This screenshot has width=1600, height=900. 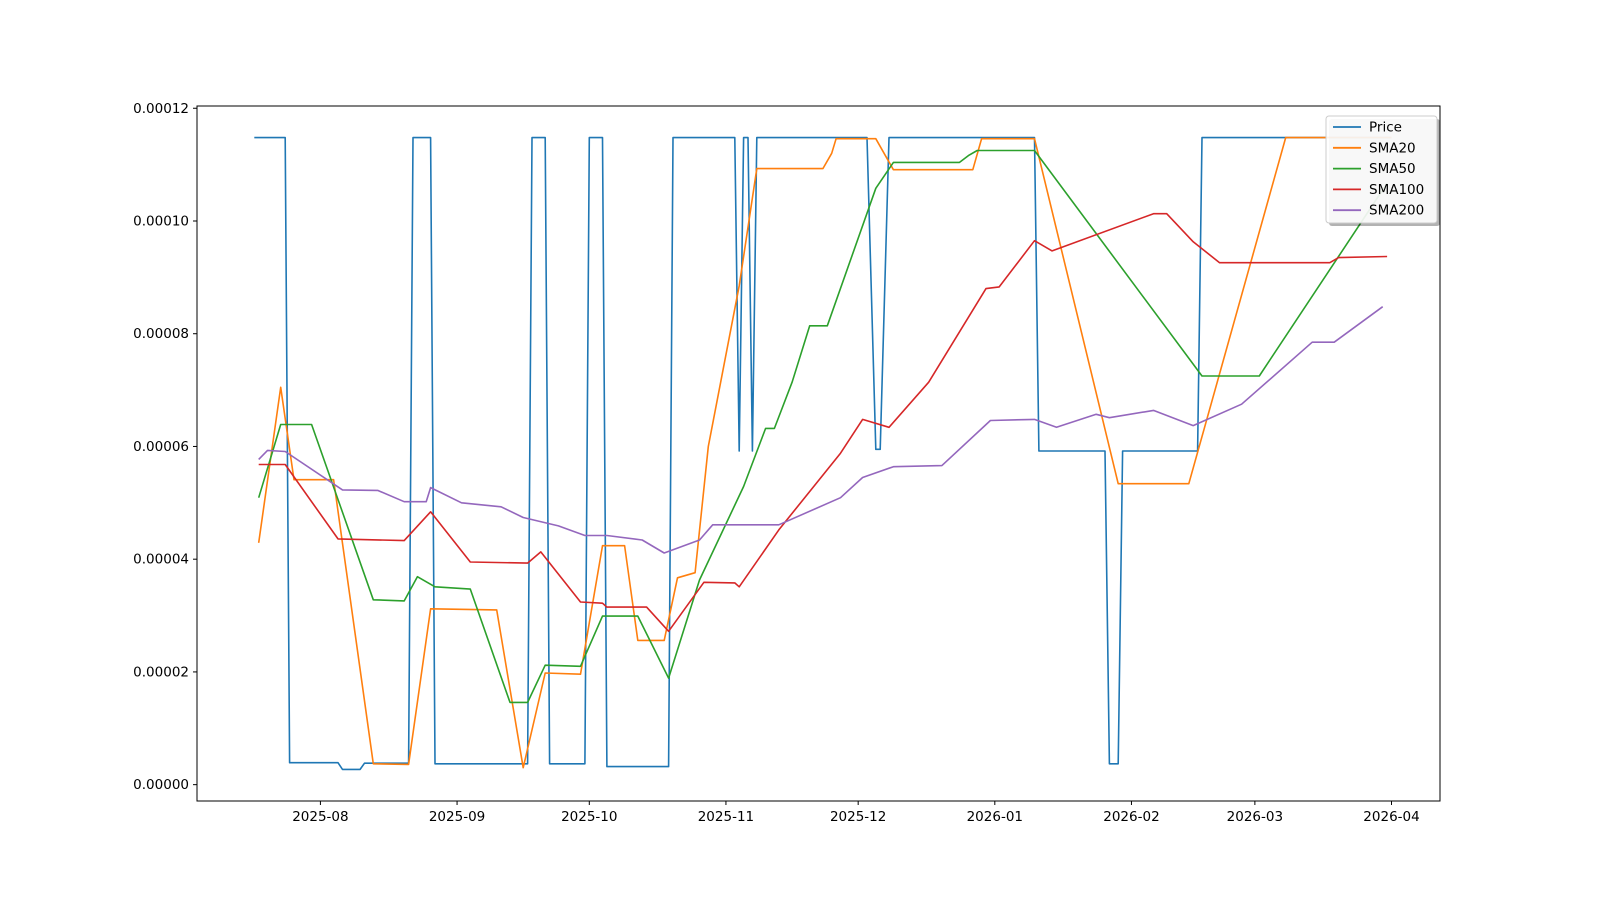 I want to click on legend: Price SMA20 SMA50 SMA100 SMA200, so click(x=1382, y=170).